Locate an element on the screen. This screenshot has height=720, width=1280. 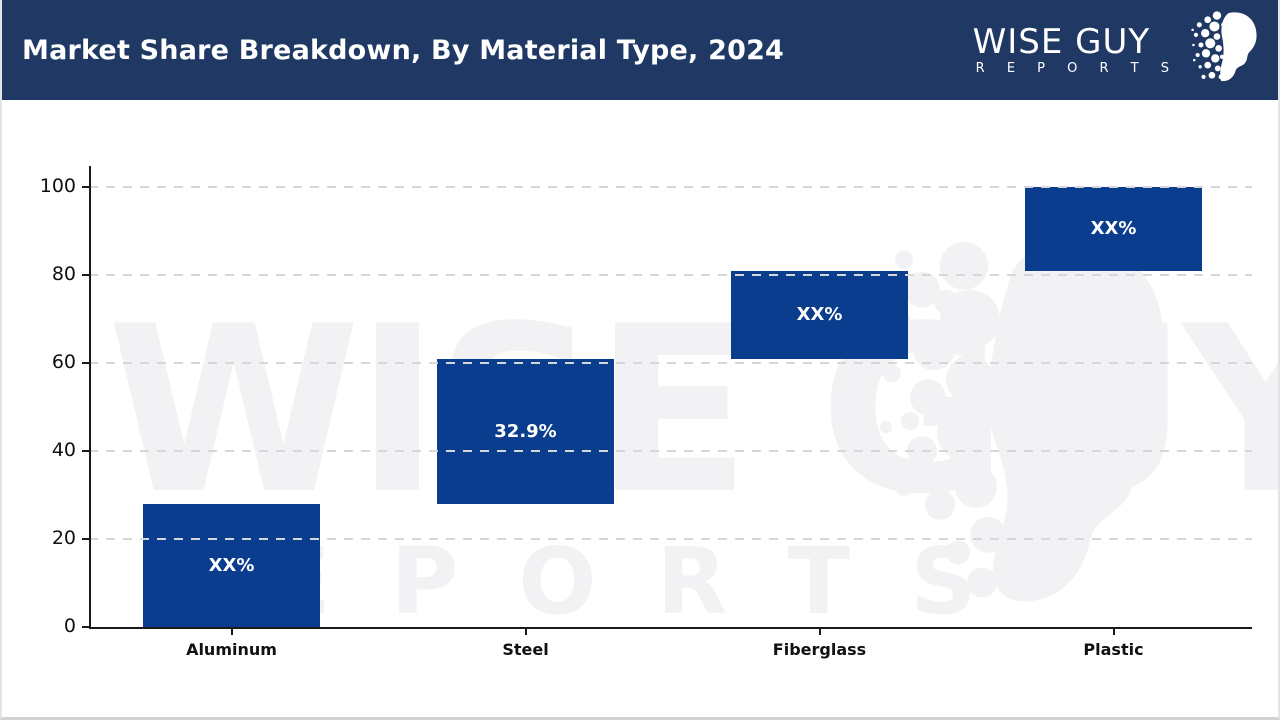
brand-logo-text: WISE GUY R E P O R T S is located at coordinates (1075, 50).